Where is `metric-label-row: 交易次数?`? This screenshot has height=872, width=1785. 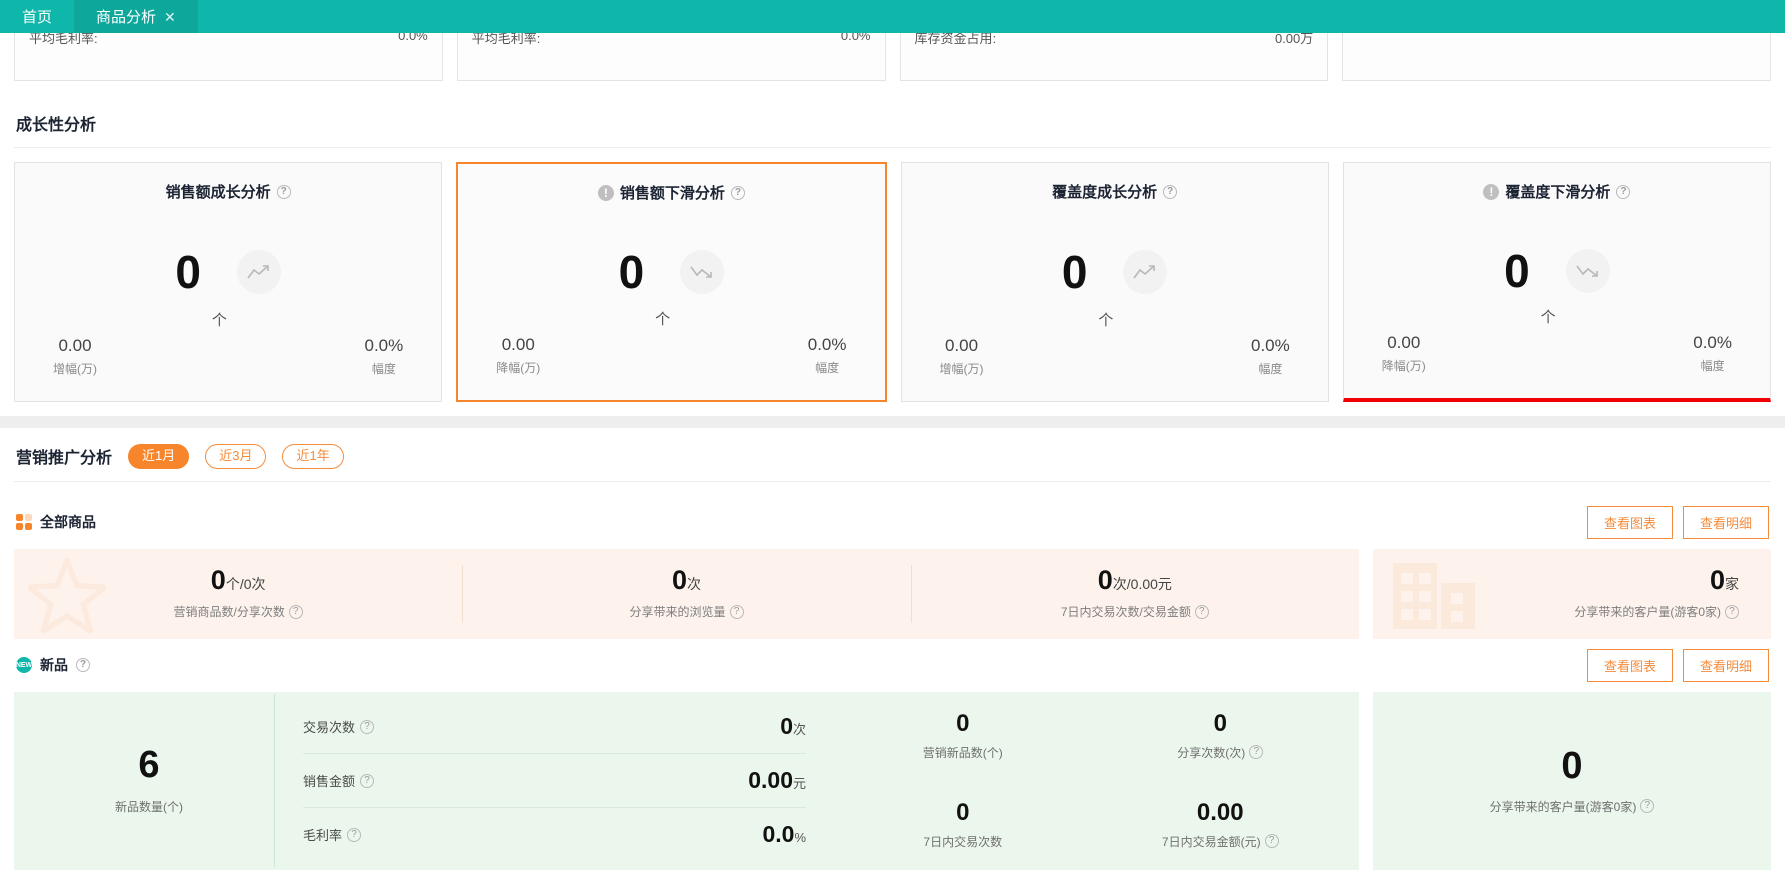 metric-label-row: 交易次数? is located at coordinates (339, 726).